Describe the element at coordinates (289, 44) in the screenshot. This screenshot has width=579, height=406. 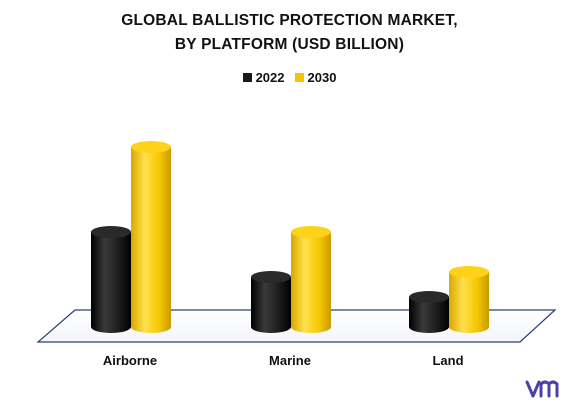
I see `chart-title-line2: BY PLATFORM (USD BILLION)` at that location.